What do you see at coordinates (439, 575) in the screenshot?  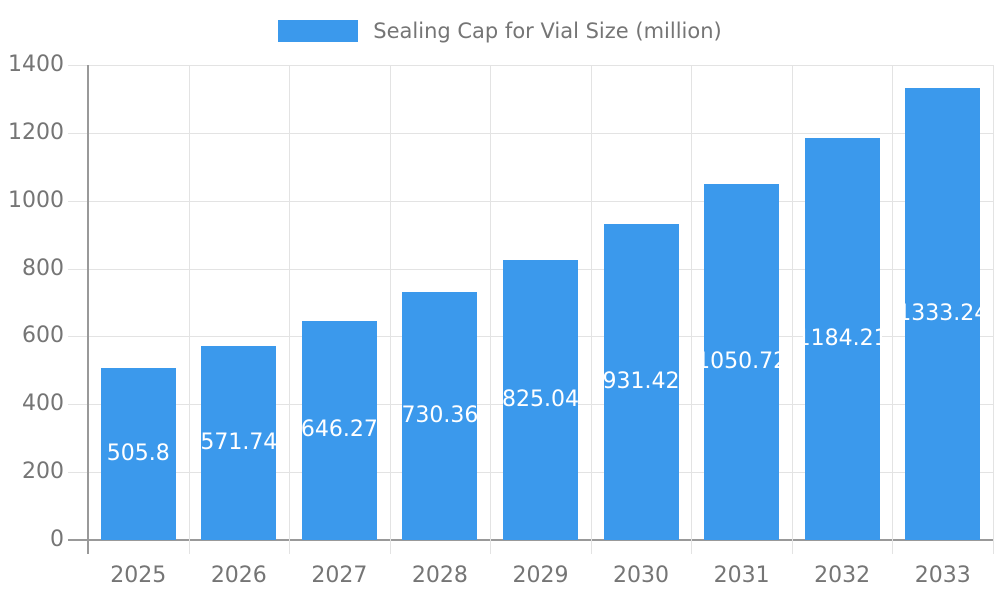 I see `x-axis-tick-label: 2028` at bounding box center [439, 575].